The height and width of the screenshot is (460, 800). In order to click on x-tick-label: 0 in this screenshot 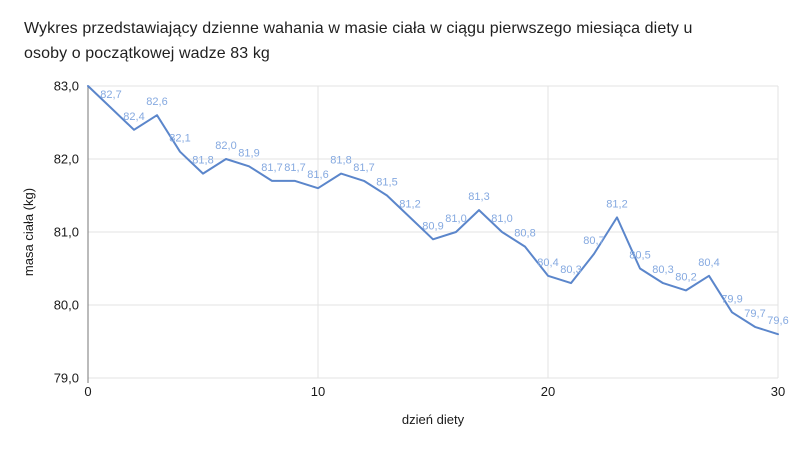, I will do `click(87, 391)`.